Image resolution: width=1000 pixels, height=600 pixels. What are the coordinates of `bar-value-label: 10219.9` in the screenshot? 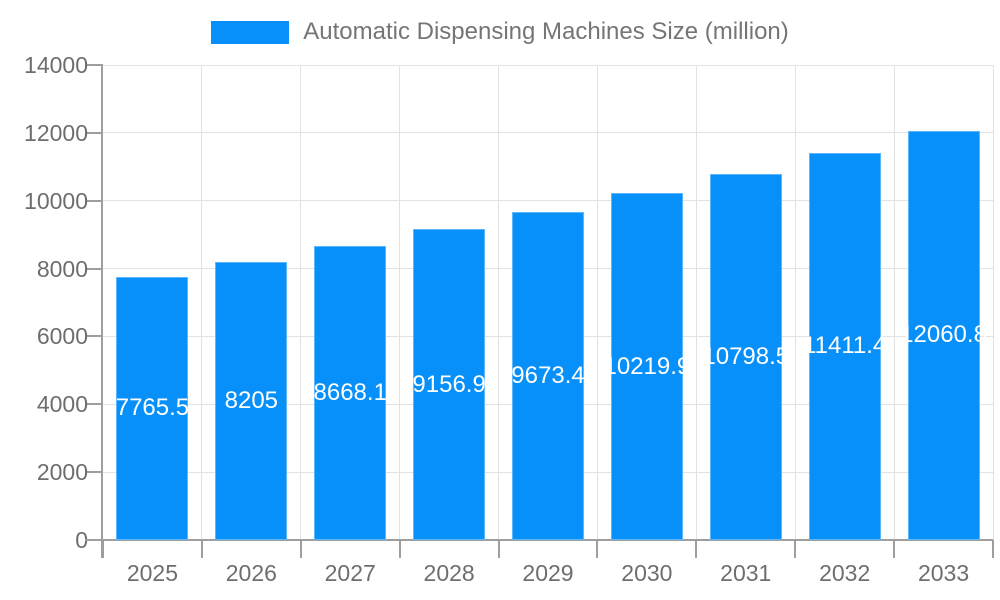 It's located at (647, 366).